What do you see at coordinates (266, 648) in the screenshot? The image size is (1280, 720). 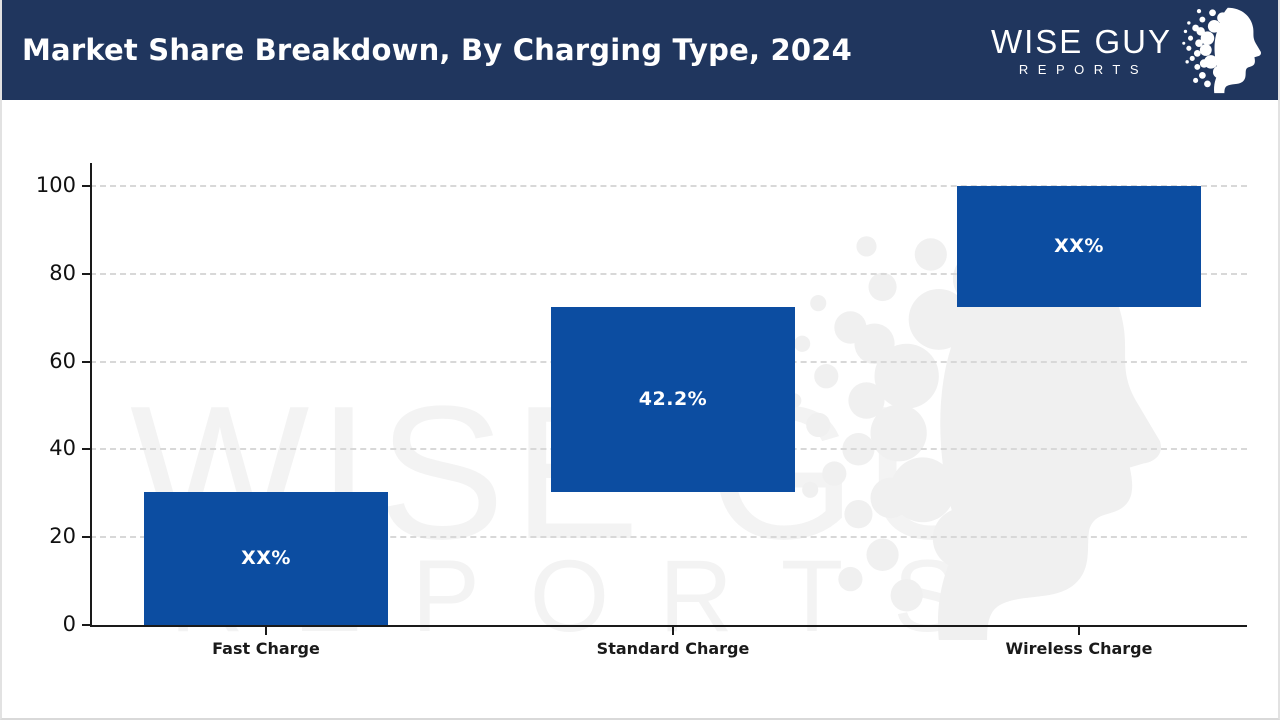 I see `category-label: Fast Charge` at bounding box center [266, 648].